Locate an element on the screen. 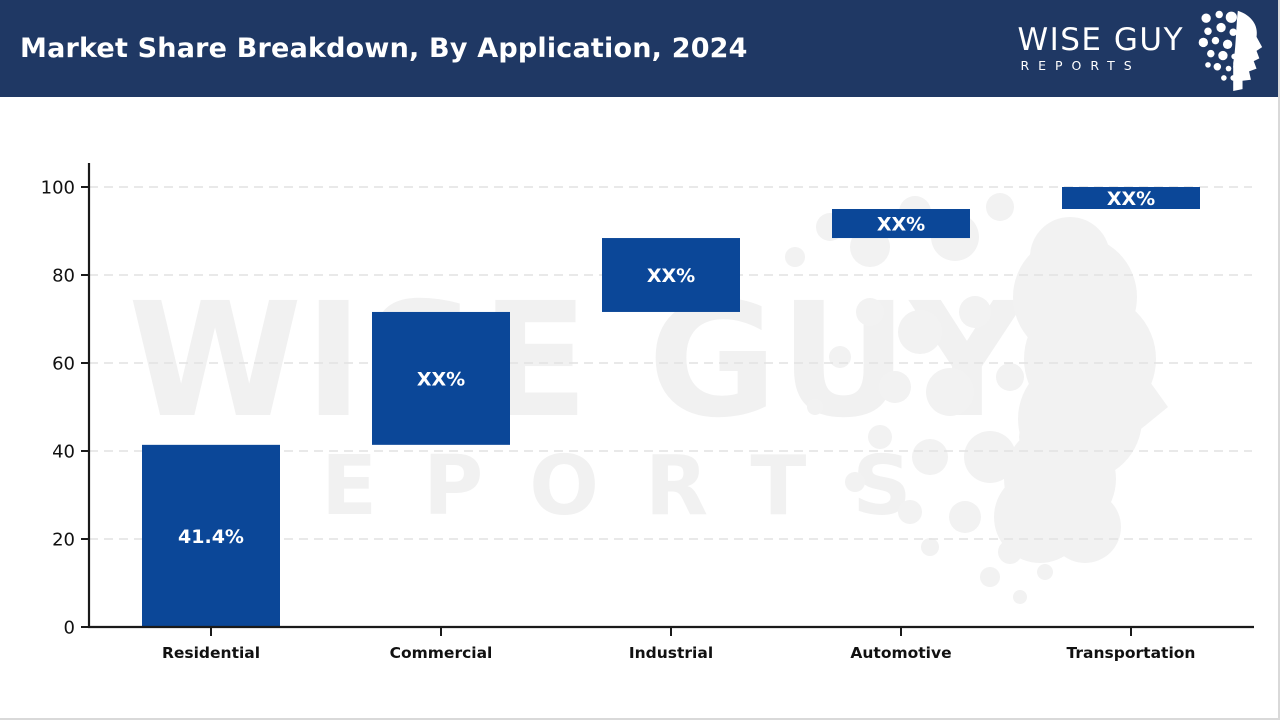 Image resolution: width=1280 pixels, height=720 pixels. x-category-label: Transportation is located at coordinates (1131, 653).